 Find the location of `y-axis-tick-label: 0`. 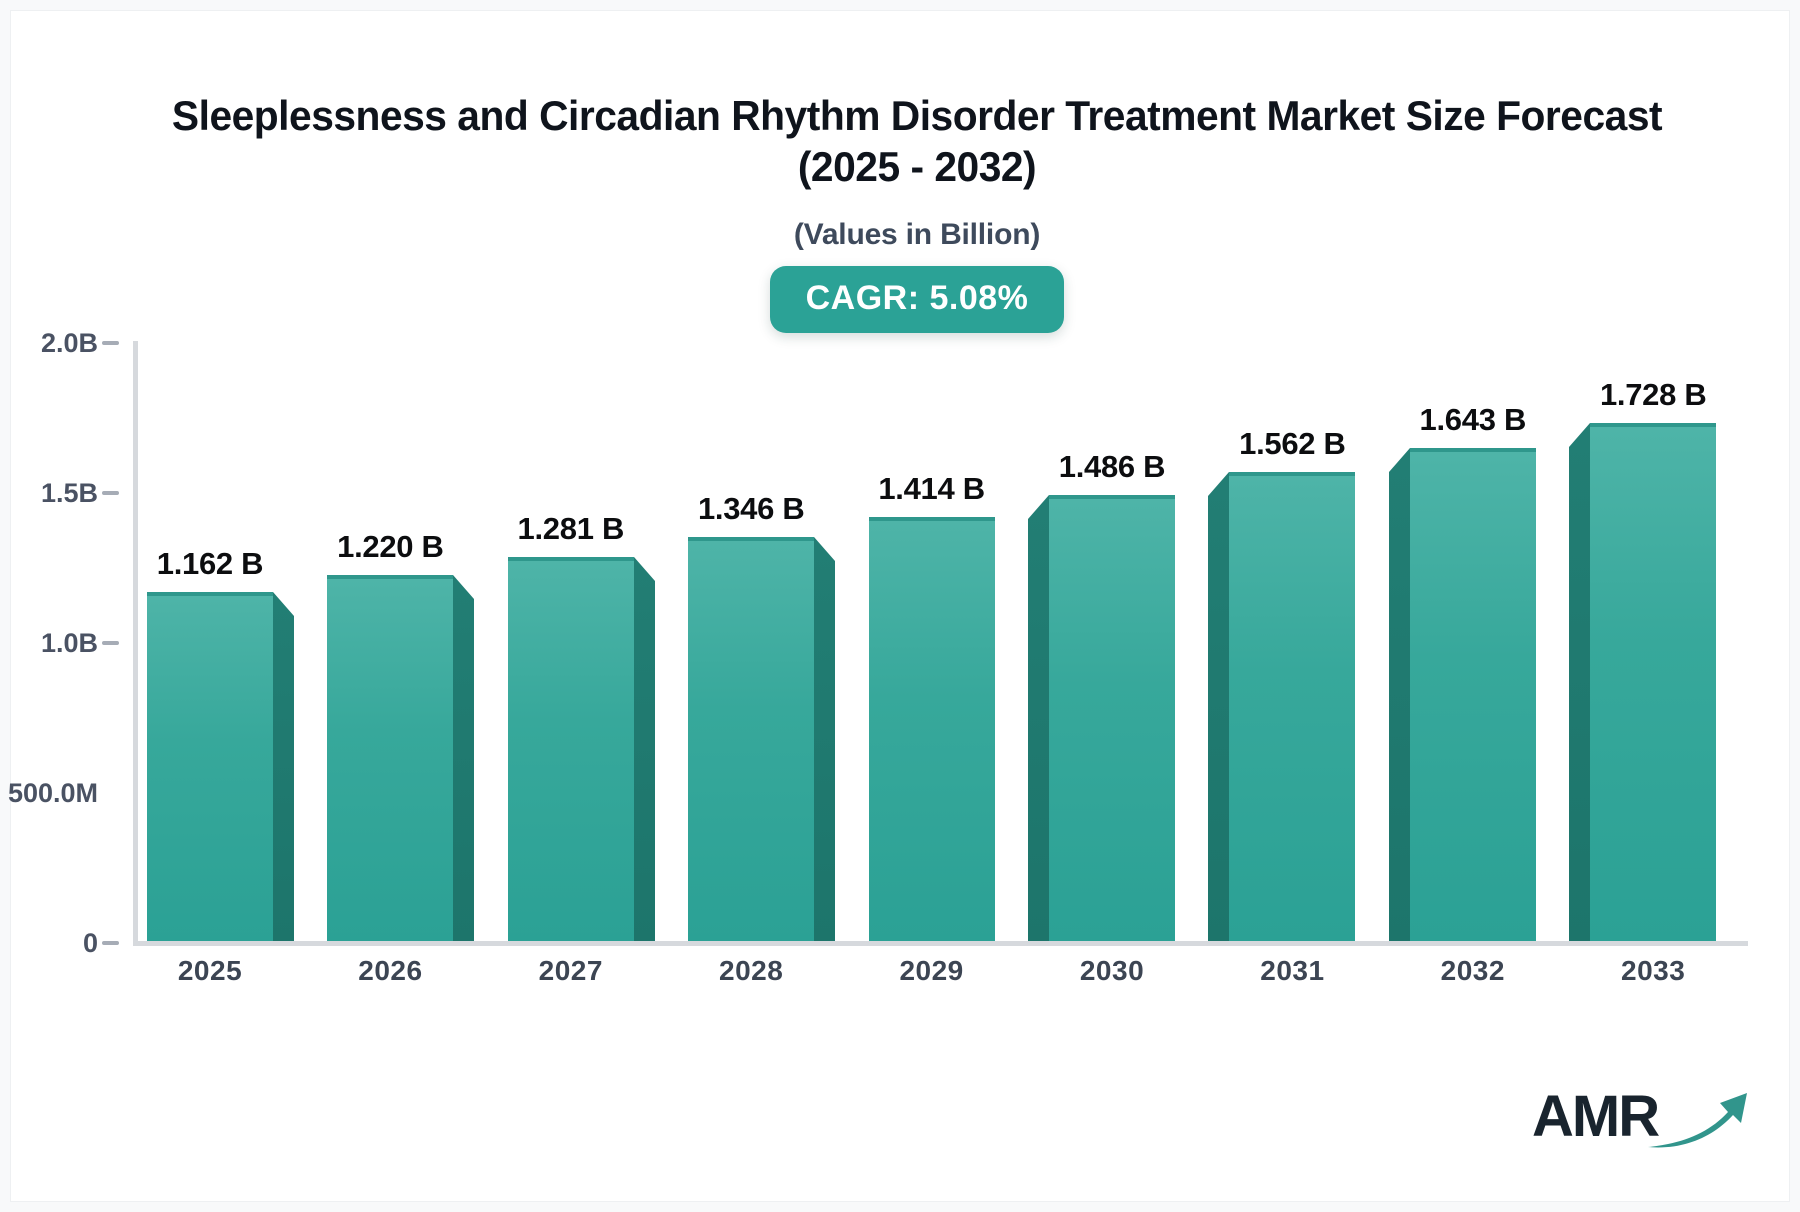

y-axis-tick-label: 0 is located at coordinates (90, 943).